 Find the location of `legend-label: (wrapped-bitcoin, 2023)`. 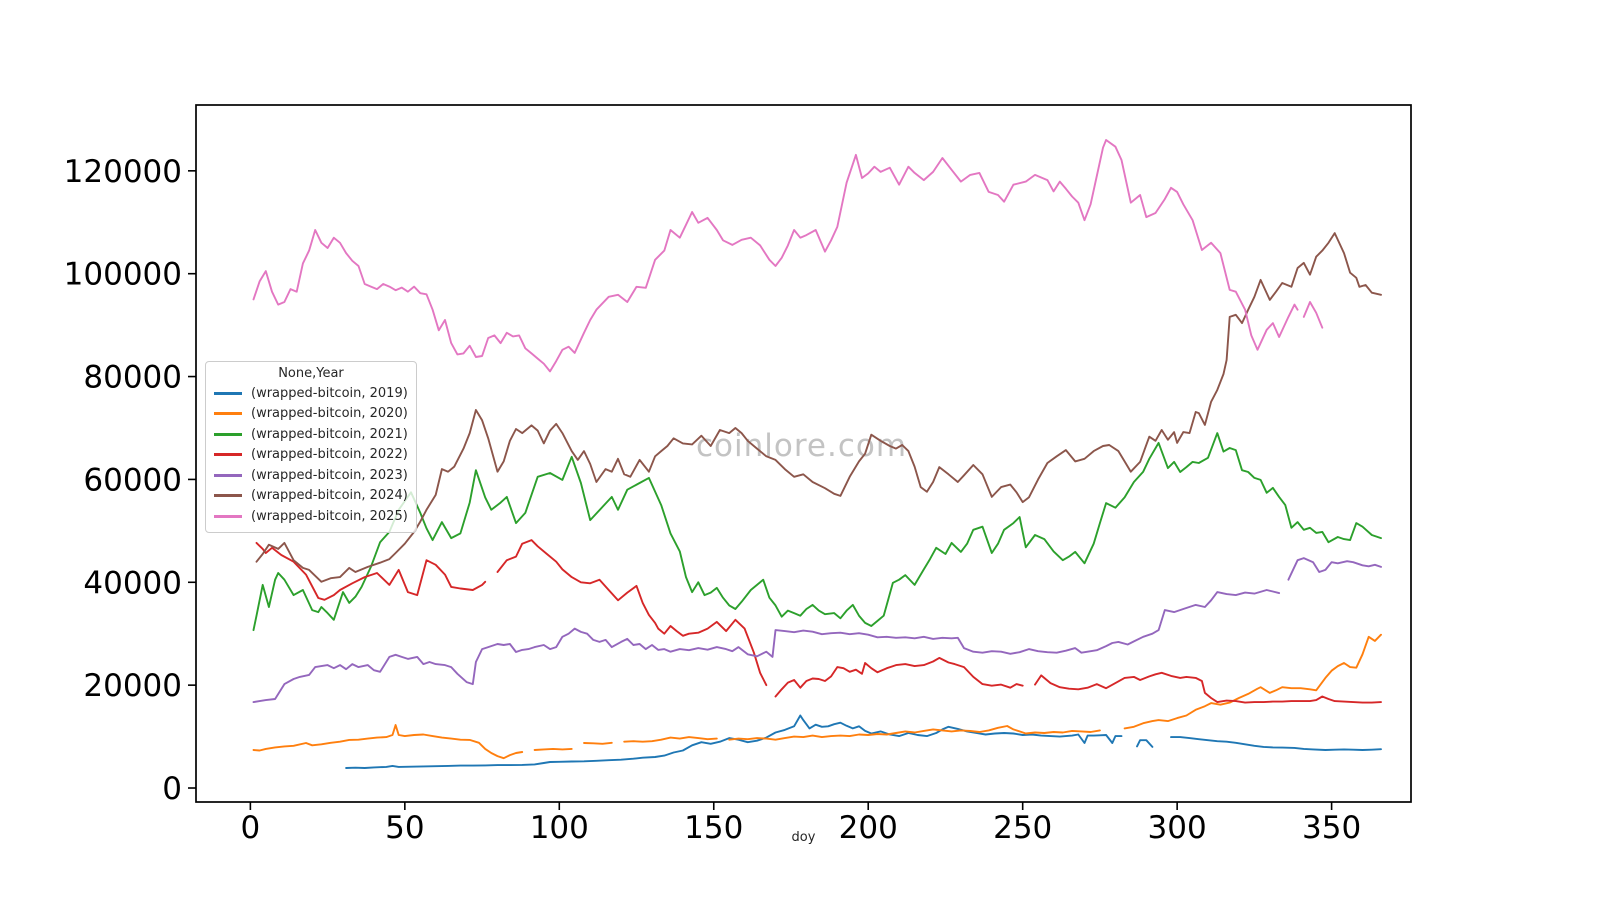

legend-label: (wrapped-bitcoin, 2023) is located at coordinates (329, 475).